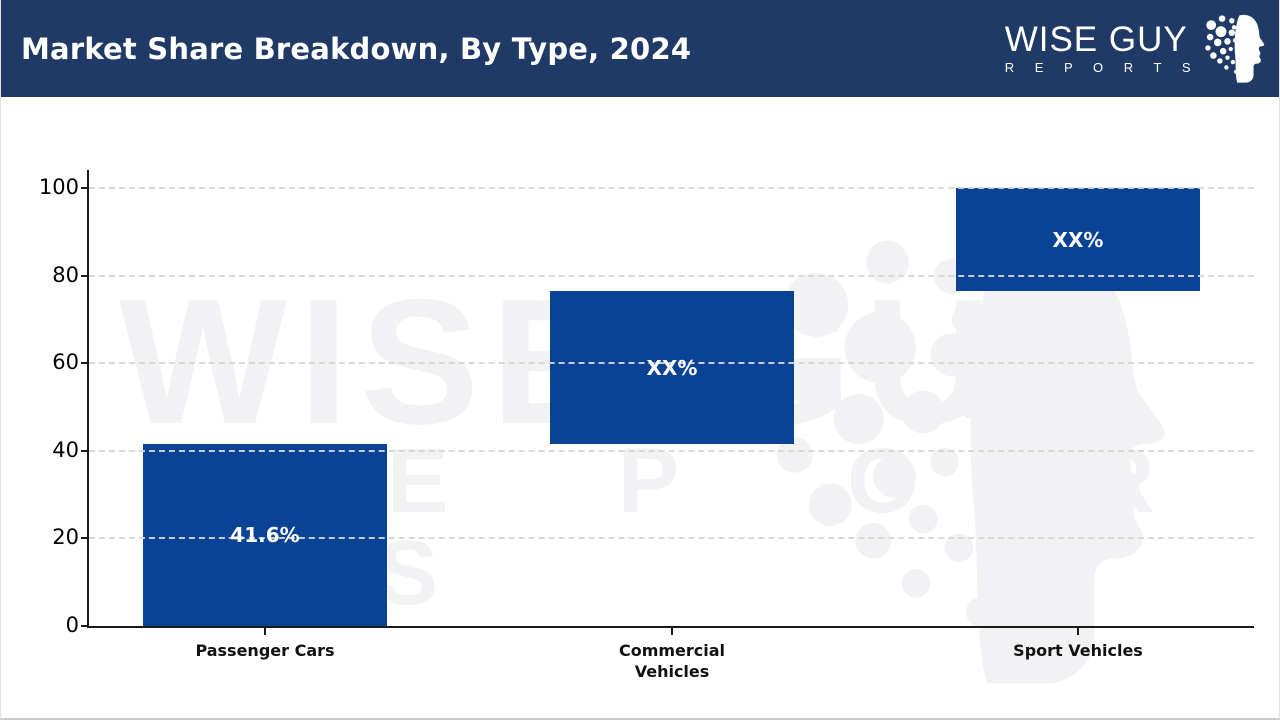  Describe the element at coordinates (265, 650) in the screenshot. I see `x-tick-label-0: Passenger Cars` at that location.